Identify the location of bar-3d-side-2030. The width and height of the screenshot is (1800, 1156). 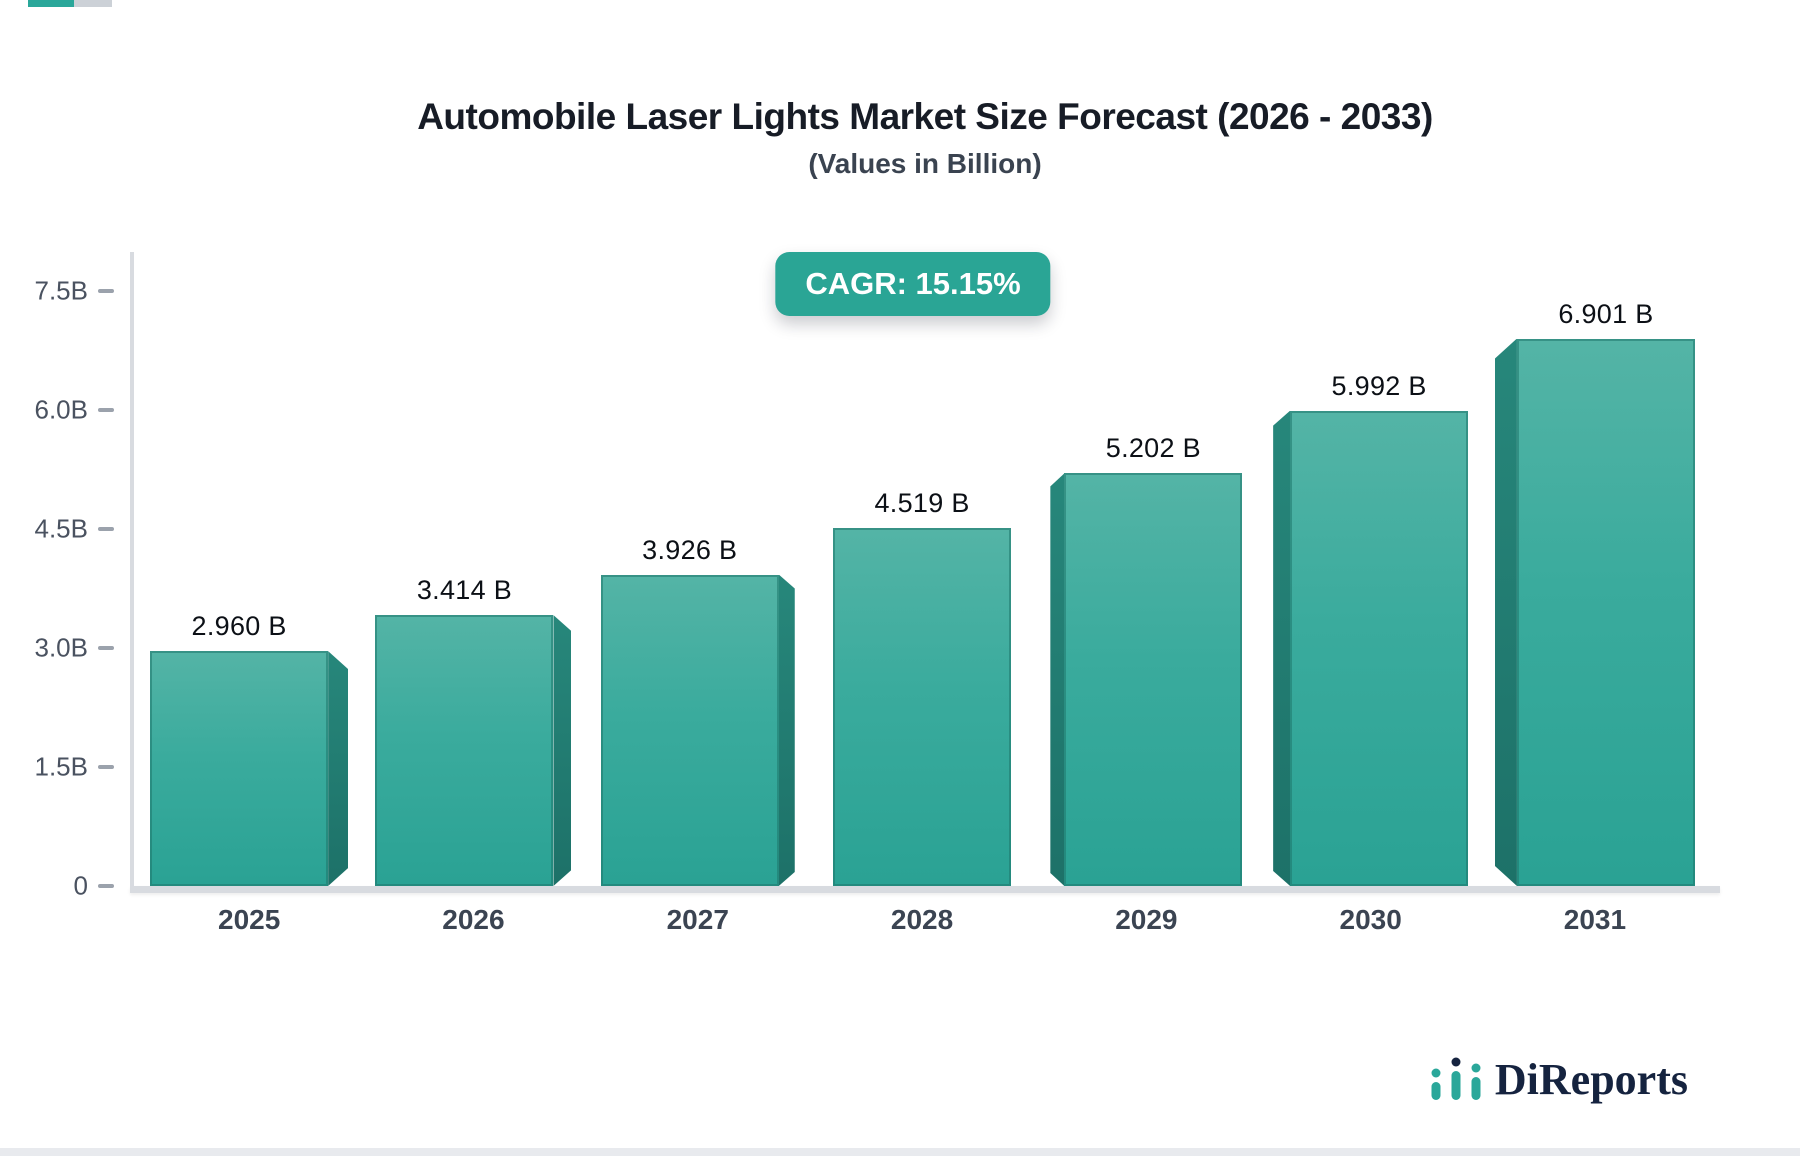
(1281, 648).